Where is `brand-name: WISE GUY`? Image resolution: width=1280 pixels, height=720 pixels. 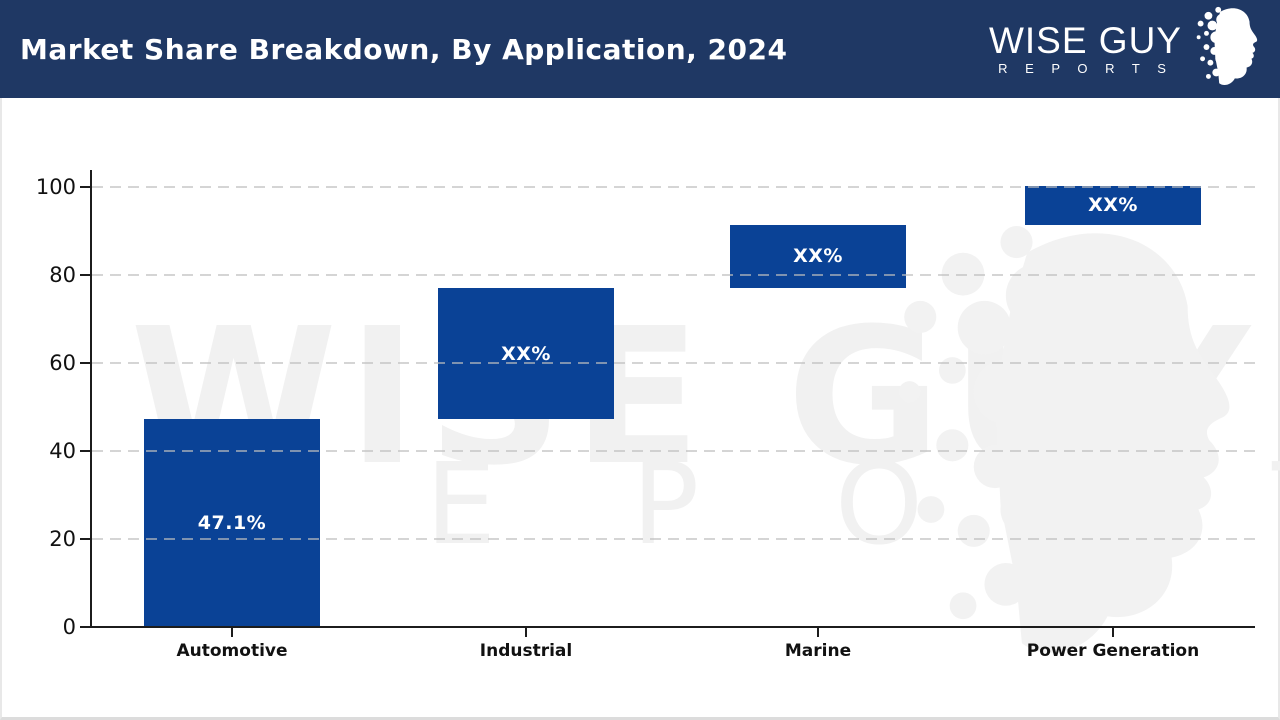
brand-name: WISE GUY is located at coordinates (1085, 40).